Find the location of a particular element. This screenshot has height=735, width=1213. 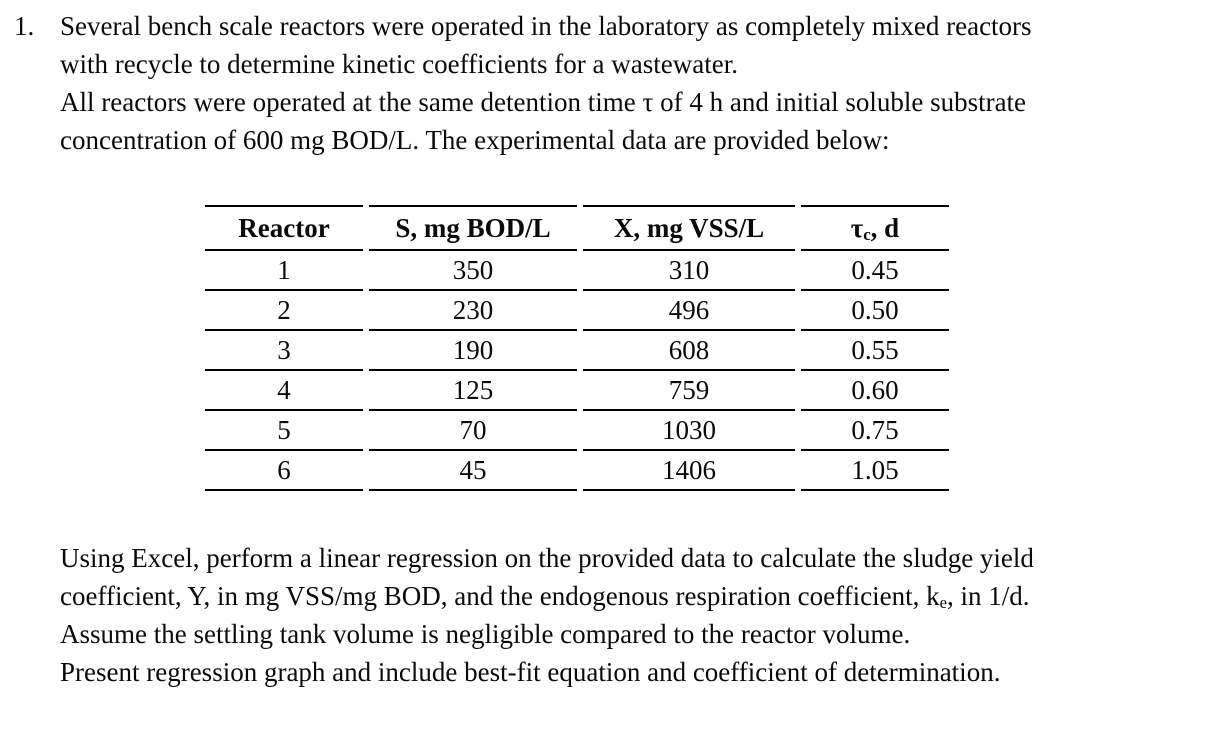

table-row: 4 125 759 0.60 is located at coordinates (577, 391).